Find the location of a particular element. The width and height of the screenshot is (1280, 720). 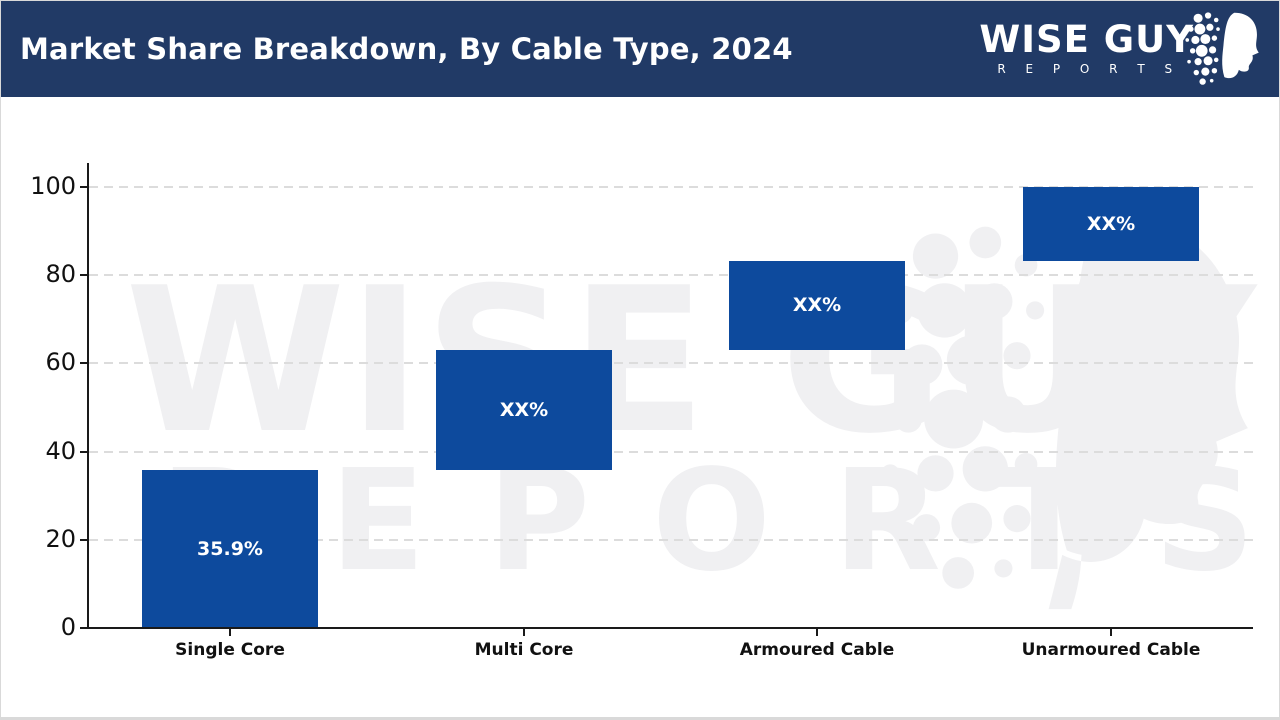

bar-multi-core: XX% is located at coordinates (524, 409).